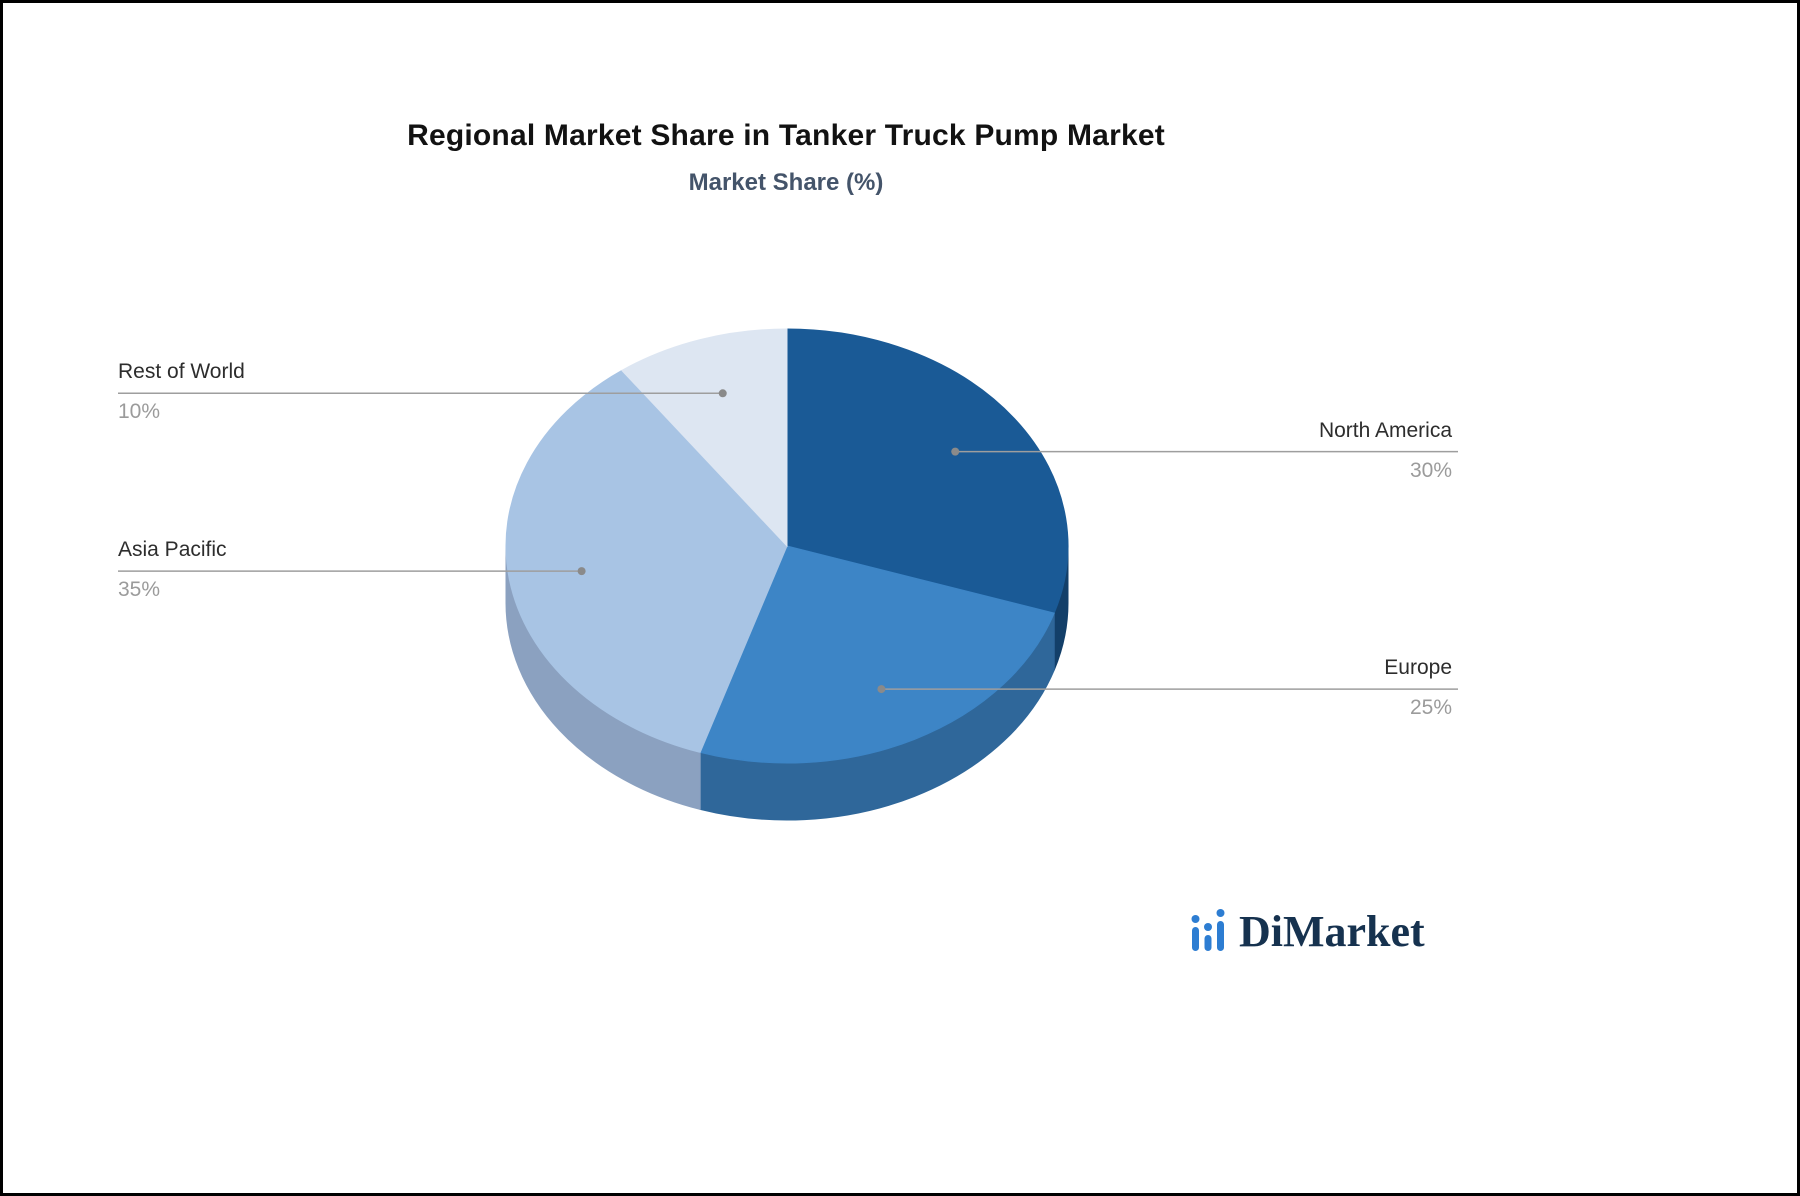 The width and height of the screenshot is (1800, 1196). Describe the element at coordinates (786, 182) in the screenshot. I see `chart-subtitle: Market Share (%)` at that location.